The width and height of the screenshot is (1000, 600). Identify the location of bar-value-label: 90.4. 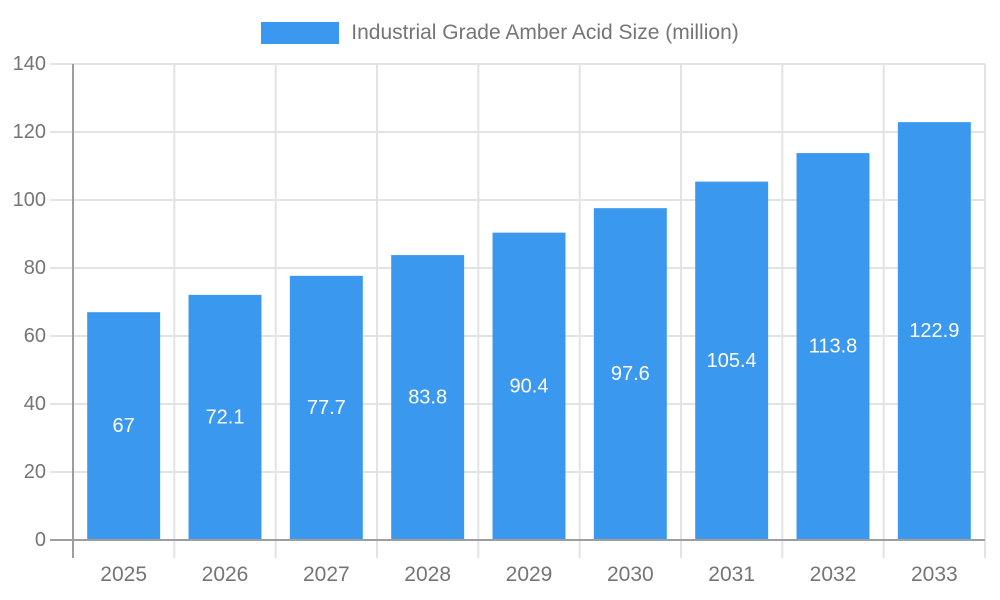
(529, 386).